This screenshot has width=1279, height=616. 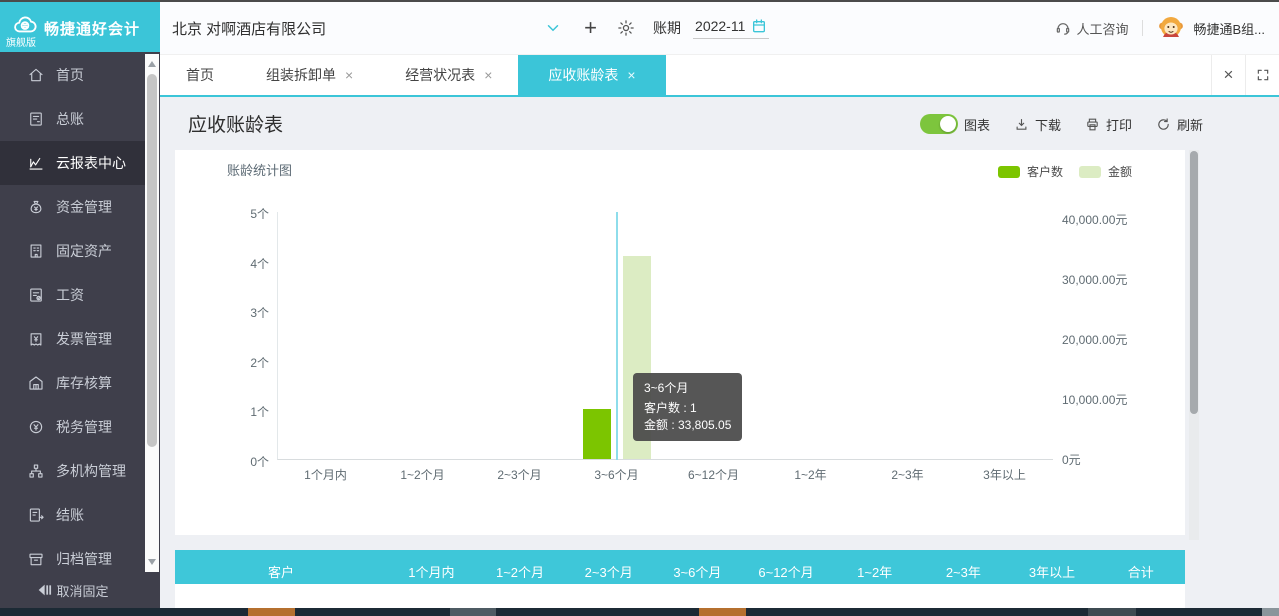 What do you see at coordinates (36, 427) in the screenshot?
I see `tax-icon` at bounding box center [36, 427].